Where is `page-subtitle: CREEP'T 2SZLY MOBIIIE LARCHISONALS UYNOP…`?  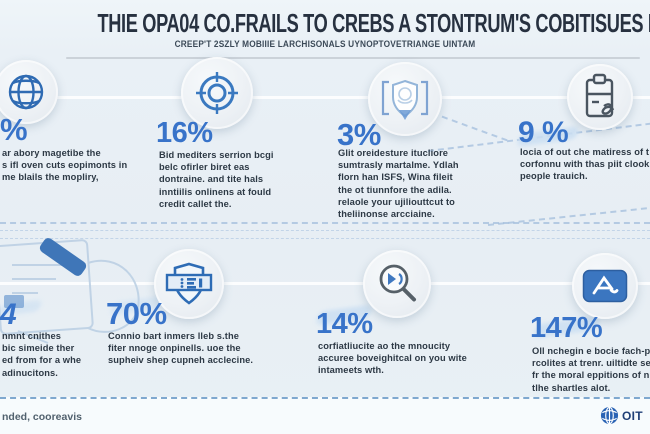
page-subtitle: CREEP'T 2SZLY MOBIIIE LARCHISONALS UYNOP… is located at coordinates (325, 44).